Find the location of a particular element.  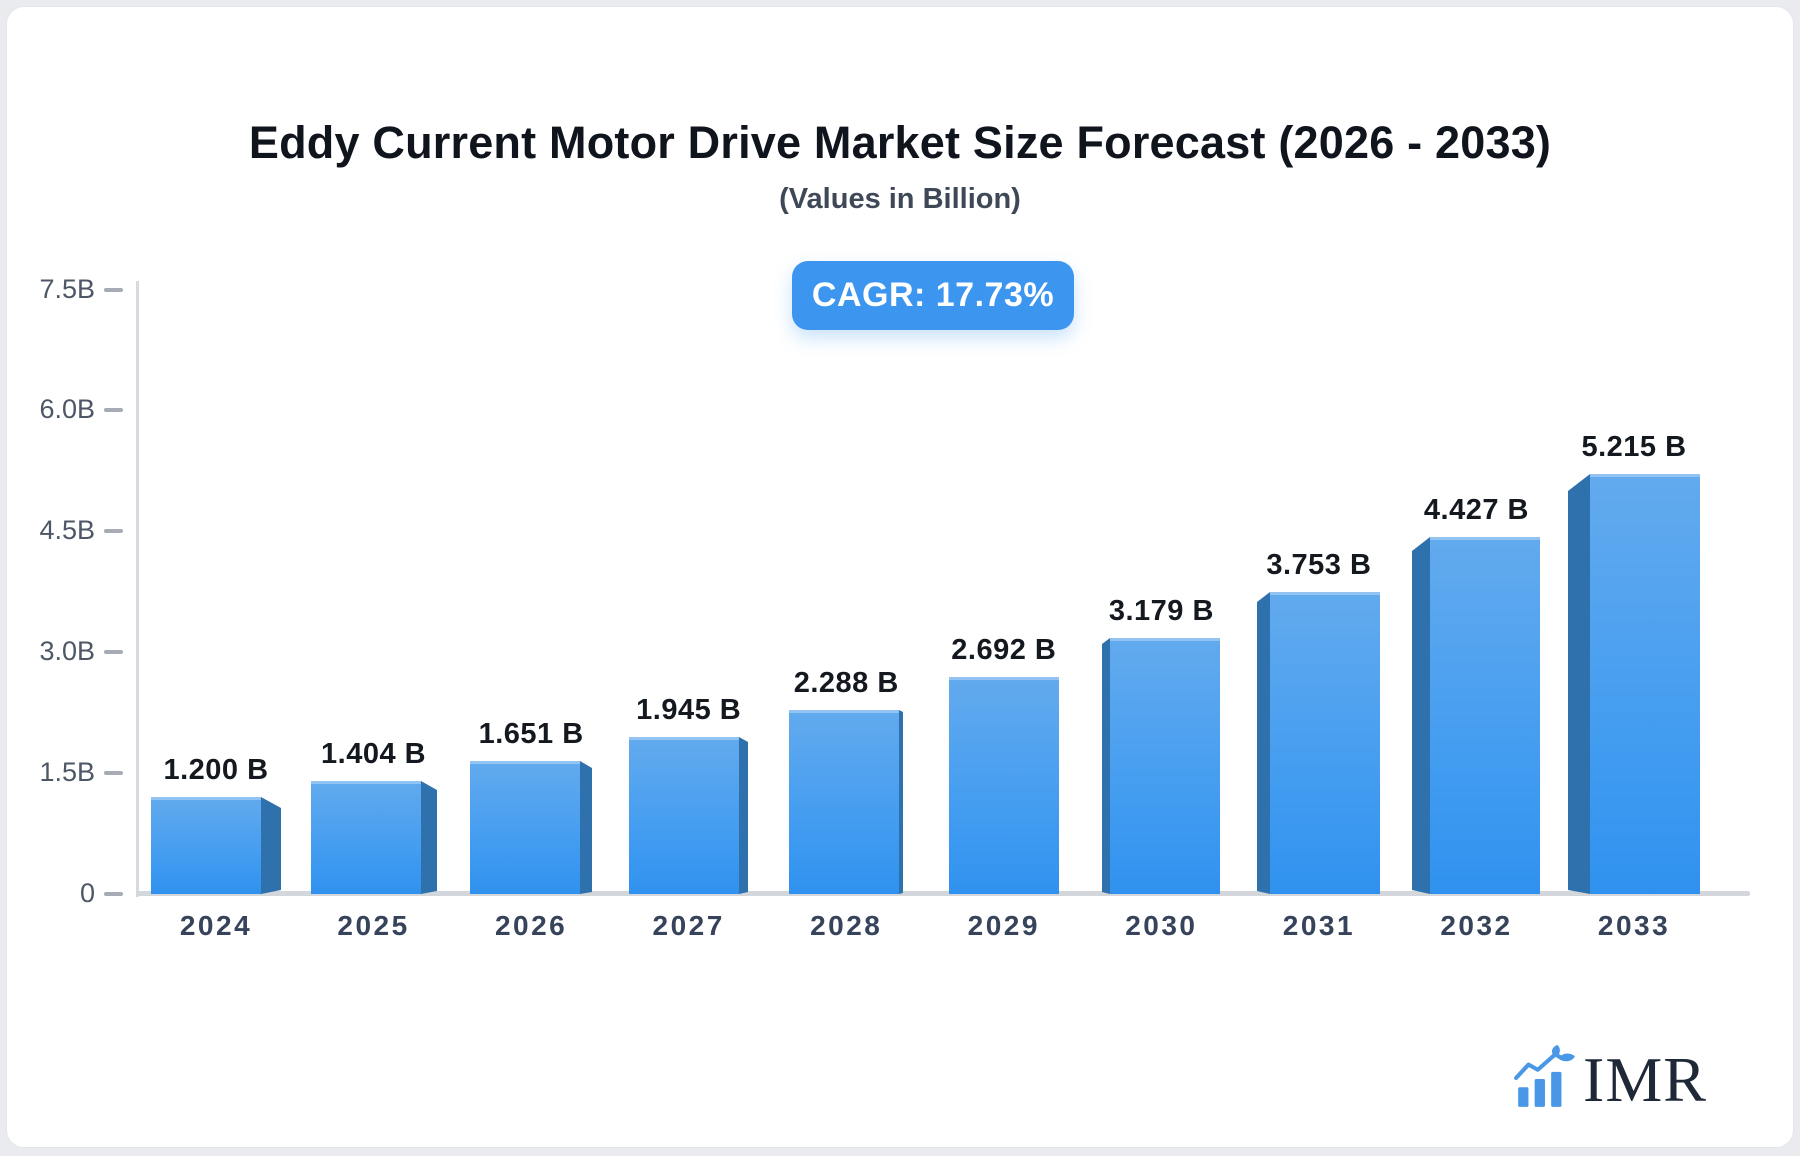

chart-subtitle: (Values in Billion) is located at coordinates (900, 199).